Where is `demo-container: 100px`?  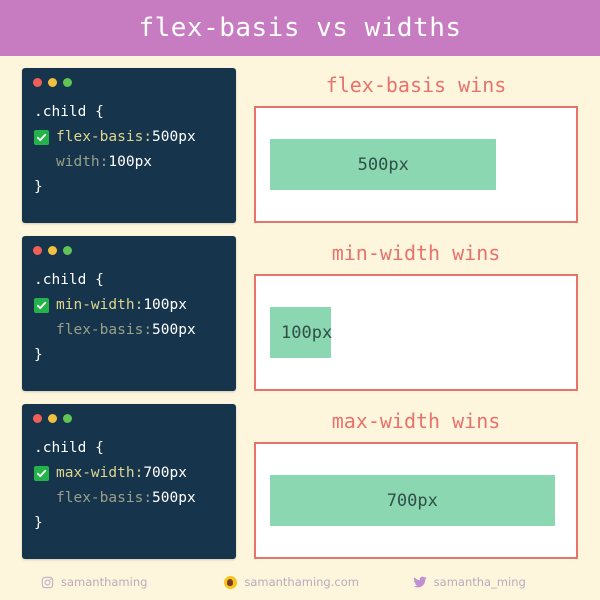
demo-container: 100px is located at coordinates (416, 332).